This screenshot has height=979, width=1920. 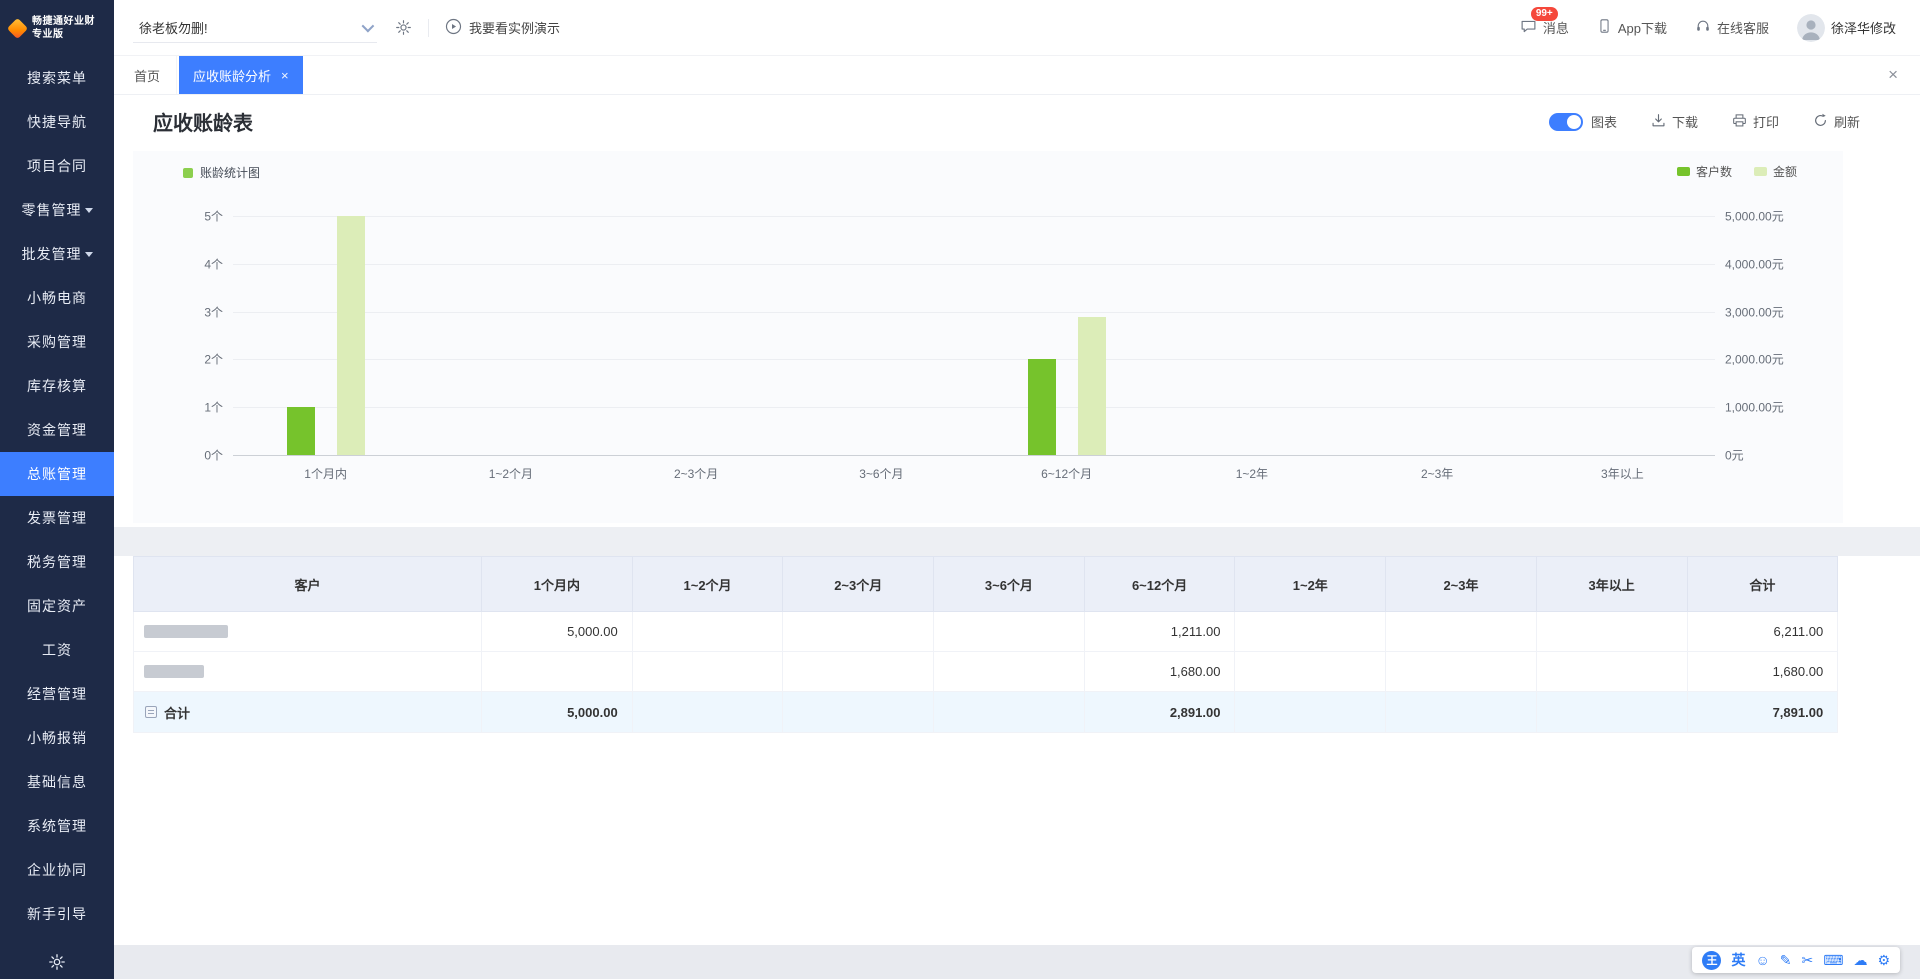 I want to click on sidebar-item-label: 快捷导航, so click(x=57, y=122).